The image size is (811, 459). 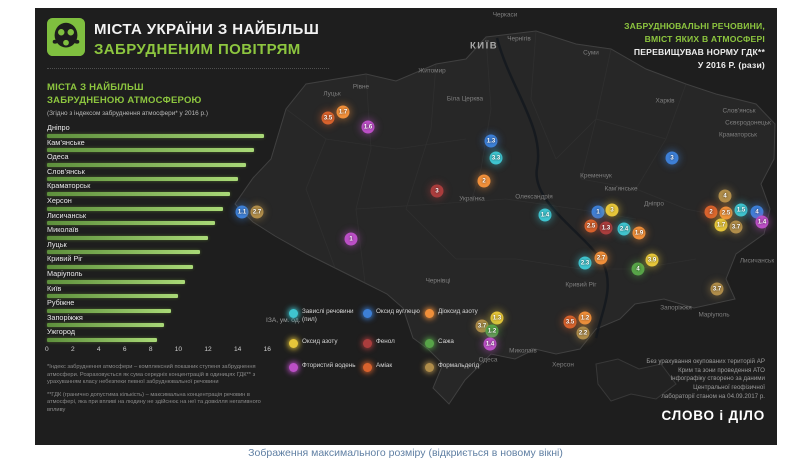 I want to click on legend-item: Сажа, so click(x=457, y=343).